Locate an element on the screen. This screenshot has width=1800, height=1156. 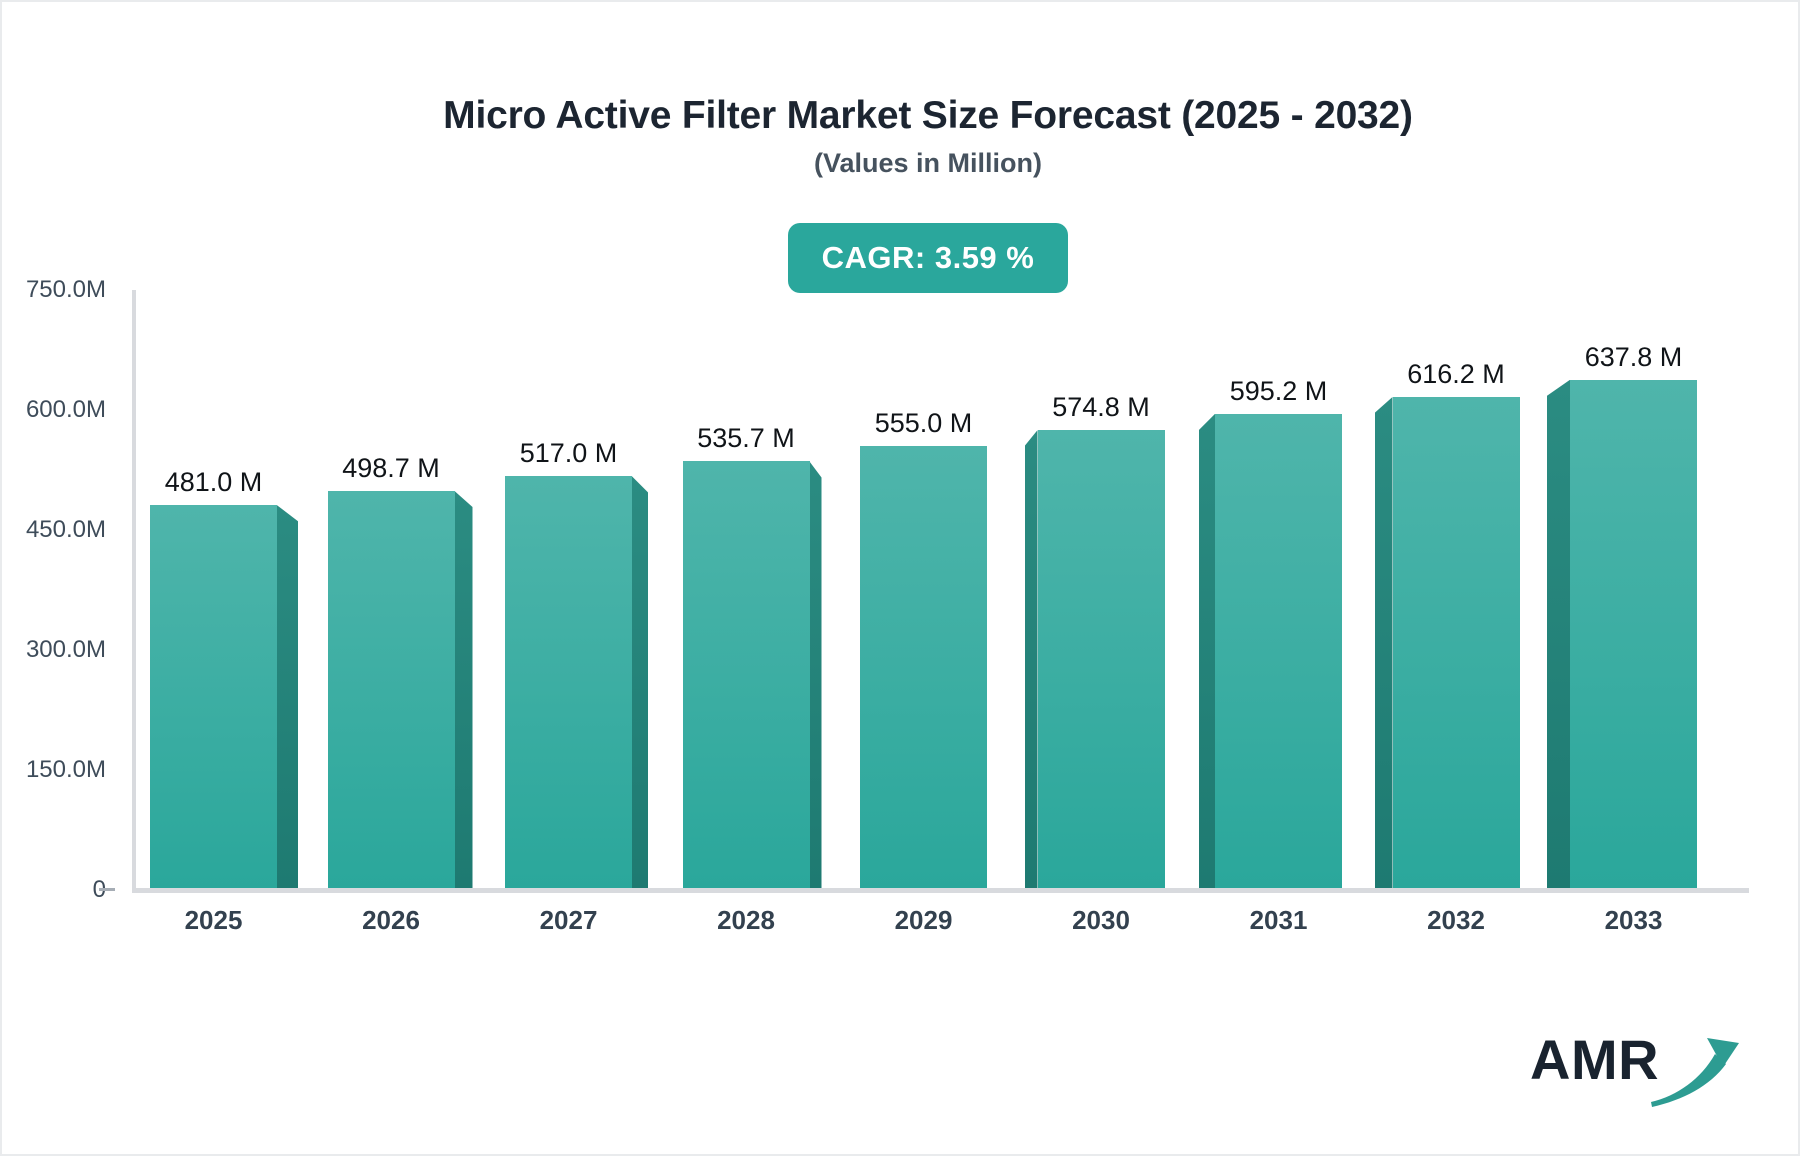
x-axis-baseline is located at coordinates (940, 890).